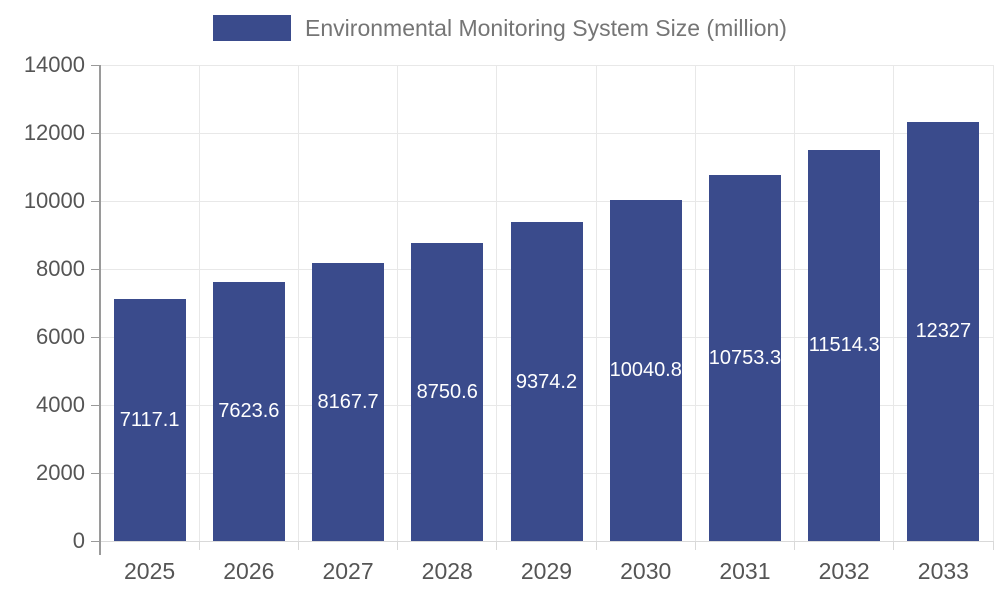 The width and height of the screenshot is (1000, 600). Describe the element at coordinates (546, 541) in the screenshot. I see `x-axis-line` at that location.